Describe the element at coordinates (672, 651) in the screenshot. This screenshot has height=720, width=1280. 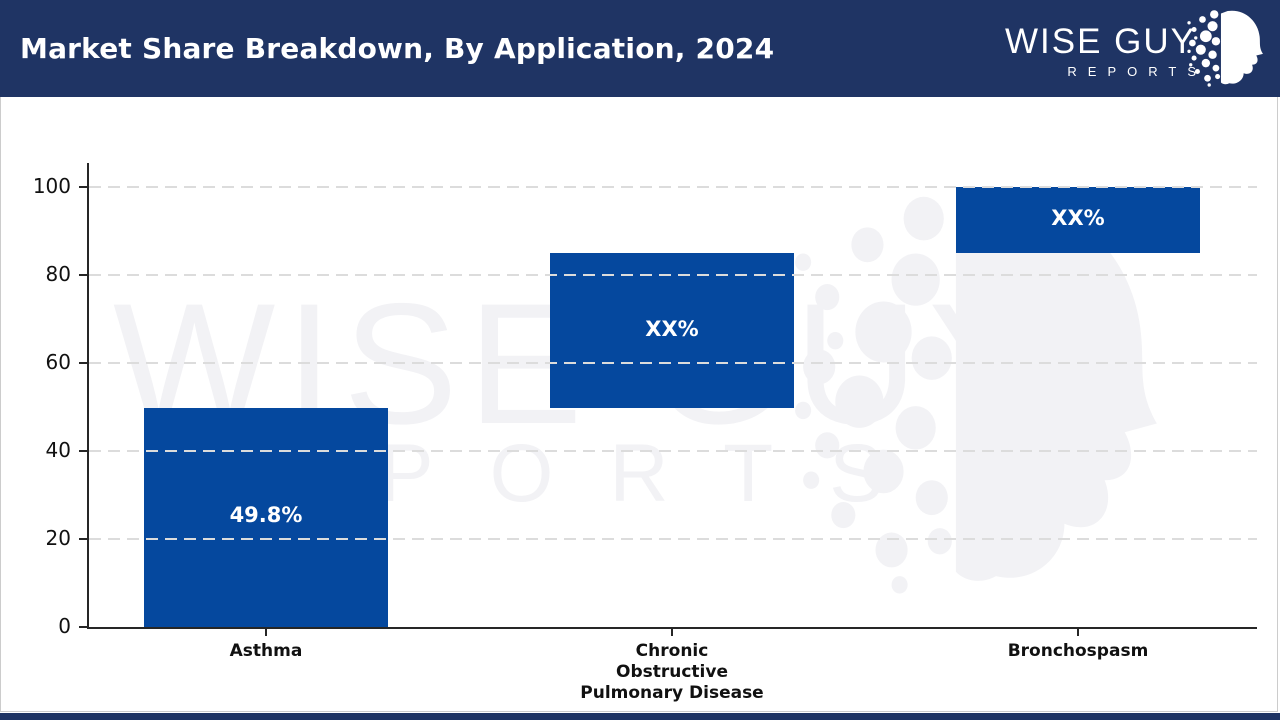
I see `x-tick-label-line: Chronic` at that location.